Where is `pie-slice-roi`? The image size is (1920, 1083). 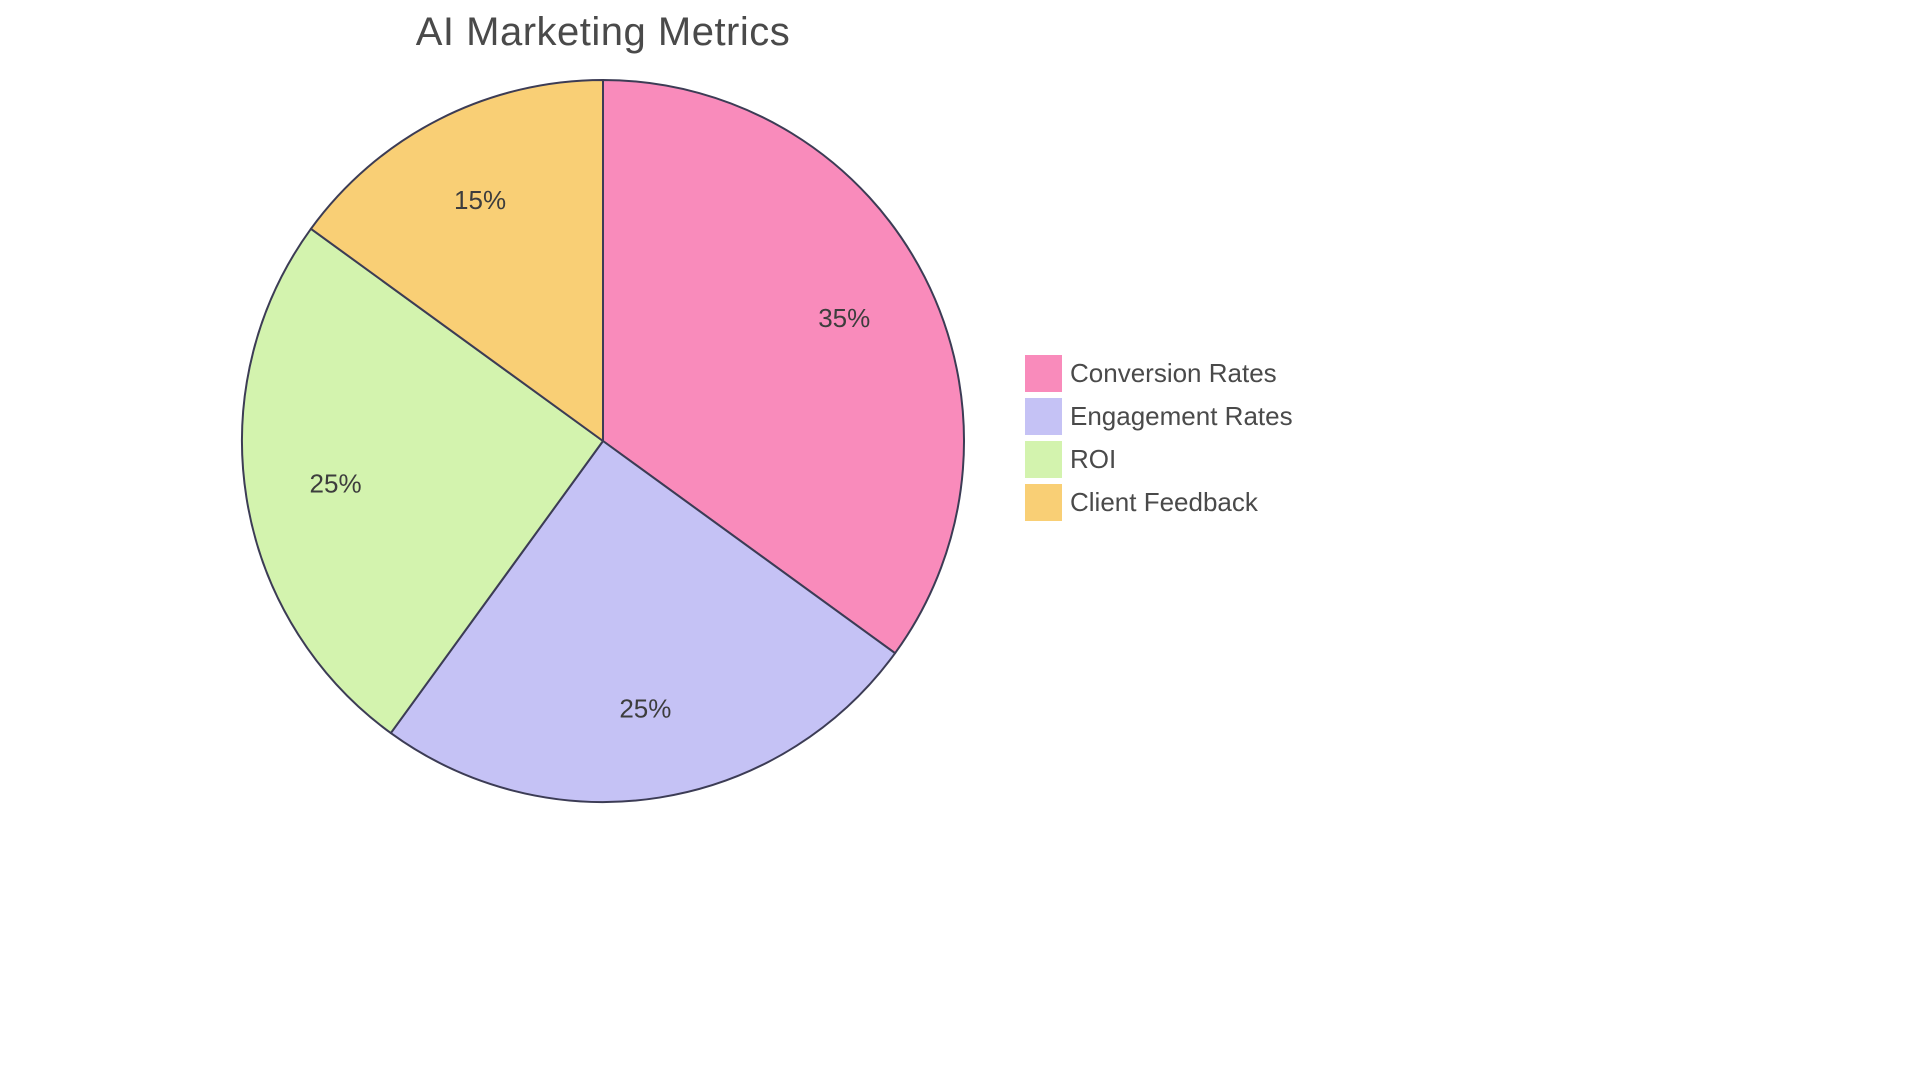
pie-slice-roi is located at coordinates (422, 481).